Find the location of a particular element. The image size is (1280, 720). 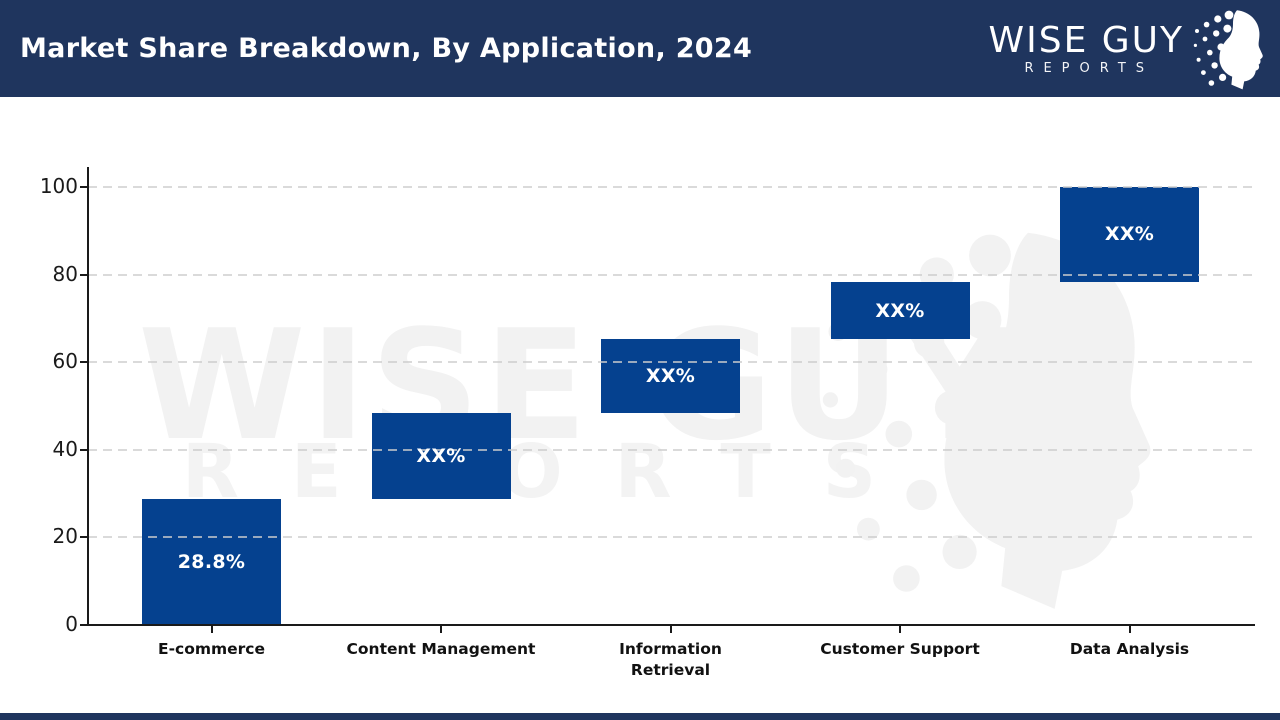

y-axis-tick-label: 40 is located at coordinates (65, 448).